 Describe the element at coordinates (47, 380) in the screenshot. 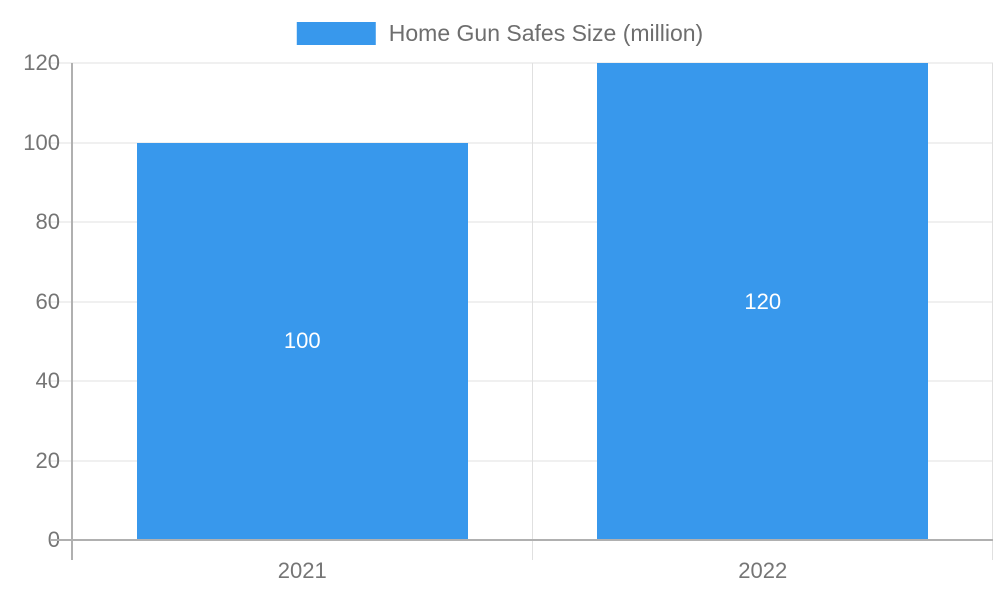

I see `y-tick-label: 40` at that location.